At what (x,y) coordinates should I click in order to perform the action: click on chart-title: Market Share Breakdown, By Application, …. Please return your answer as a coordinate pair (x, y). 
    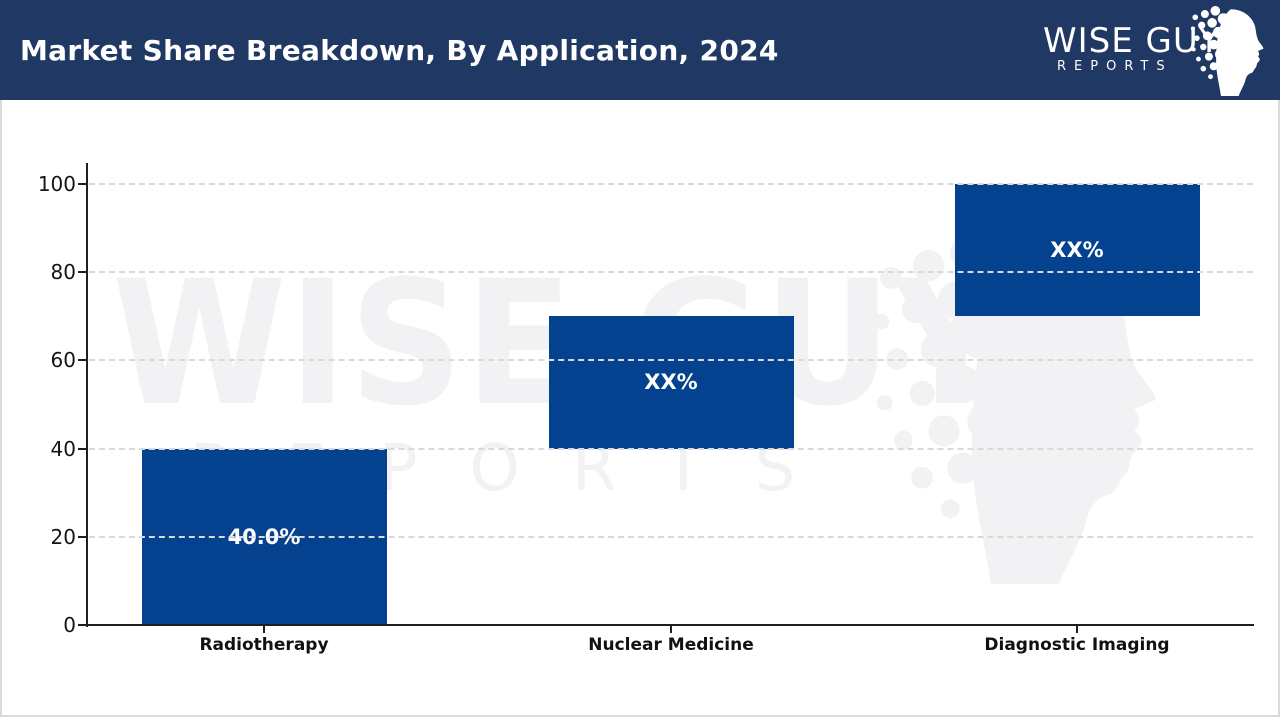
    Looking at the image, I should click on (399, 50).